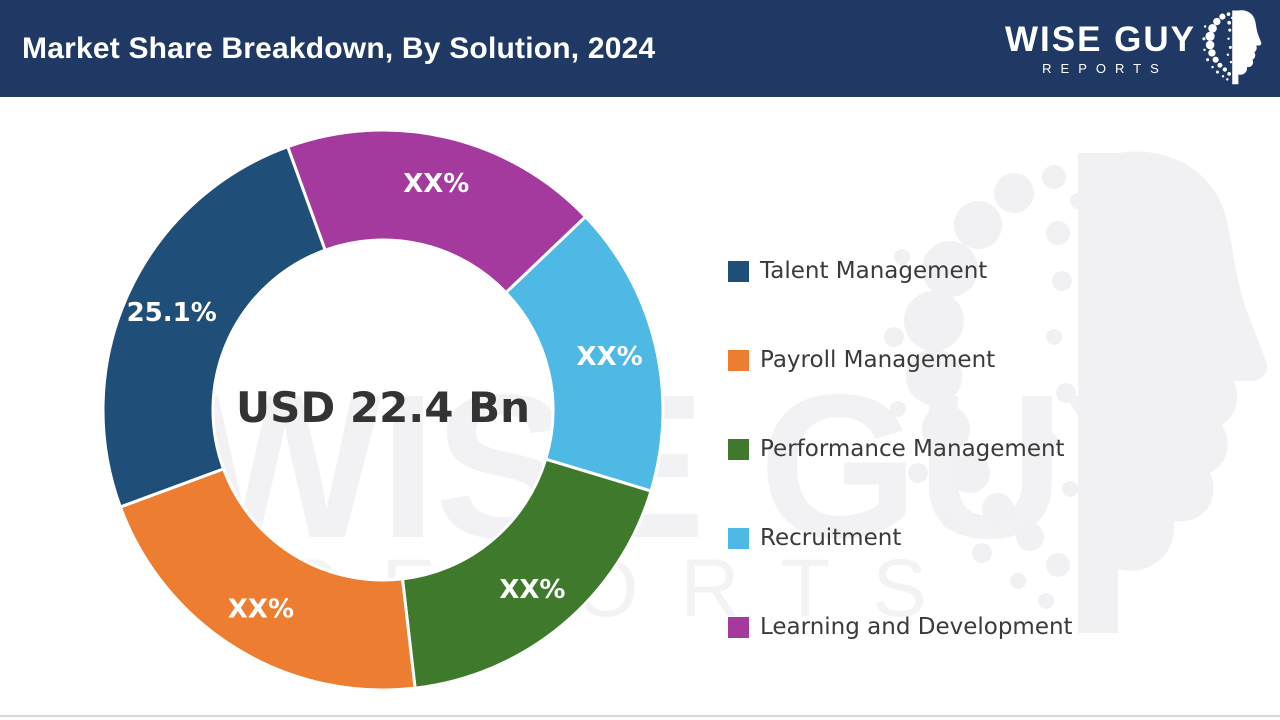 Image resolution: width=1280 pixels, height=720 pixels. I want to click on legend-item-talent-management: Talent Management, so click(900, 271).